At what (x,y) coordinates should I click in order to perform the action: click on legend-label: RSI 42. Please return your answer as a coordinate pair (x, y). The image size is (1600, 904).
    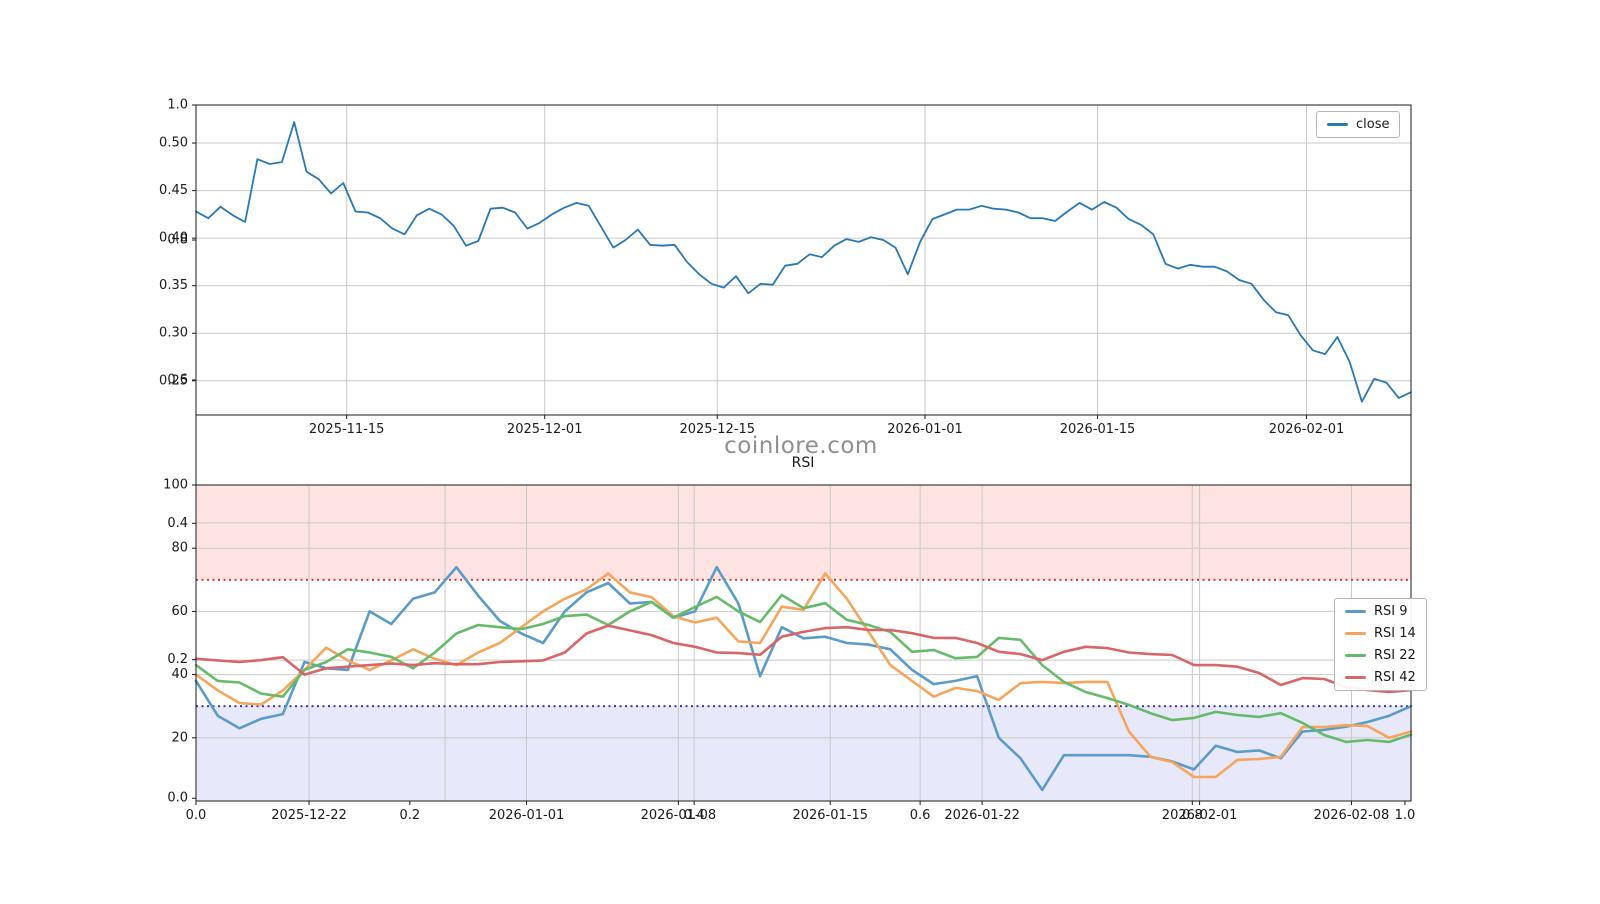
    Looking at the image, I should click on (1395, 677).